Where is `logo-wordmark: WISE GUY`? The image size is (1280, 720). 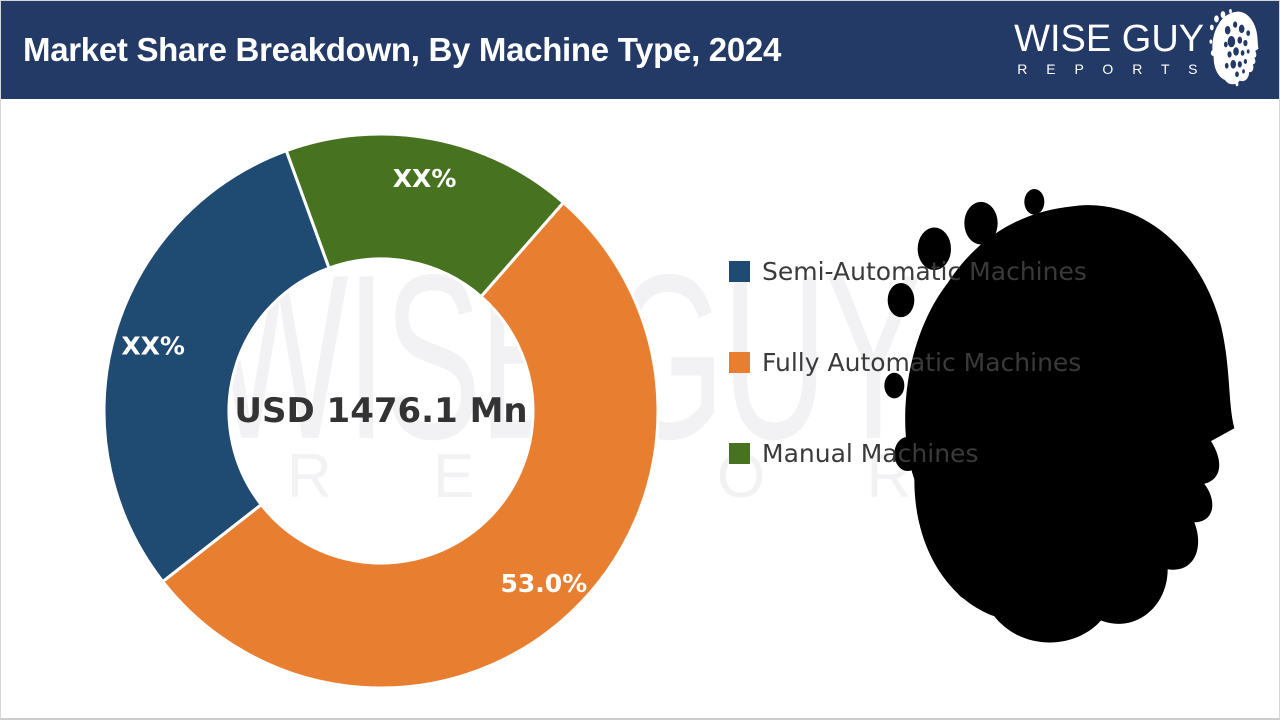
logo-wordmark: WISE GUY is located at coordinates (1109, 38).